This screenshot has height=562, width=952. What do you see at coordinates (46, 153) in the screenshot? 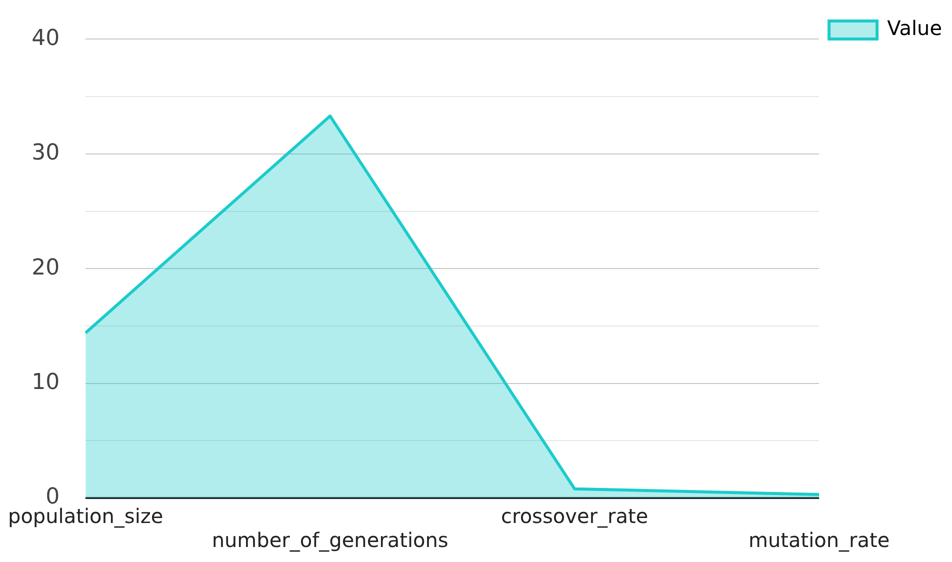
I see `y-tick-label: 30` at bounding box center [46, 153].